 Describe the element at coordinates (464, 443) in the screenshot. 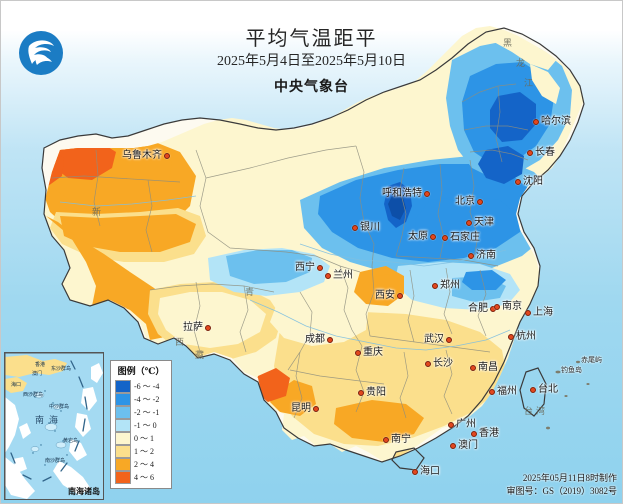

I see `city-label: 澳门` at that location.